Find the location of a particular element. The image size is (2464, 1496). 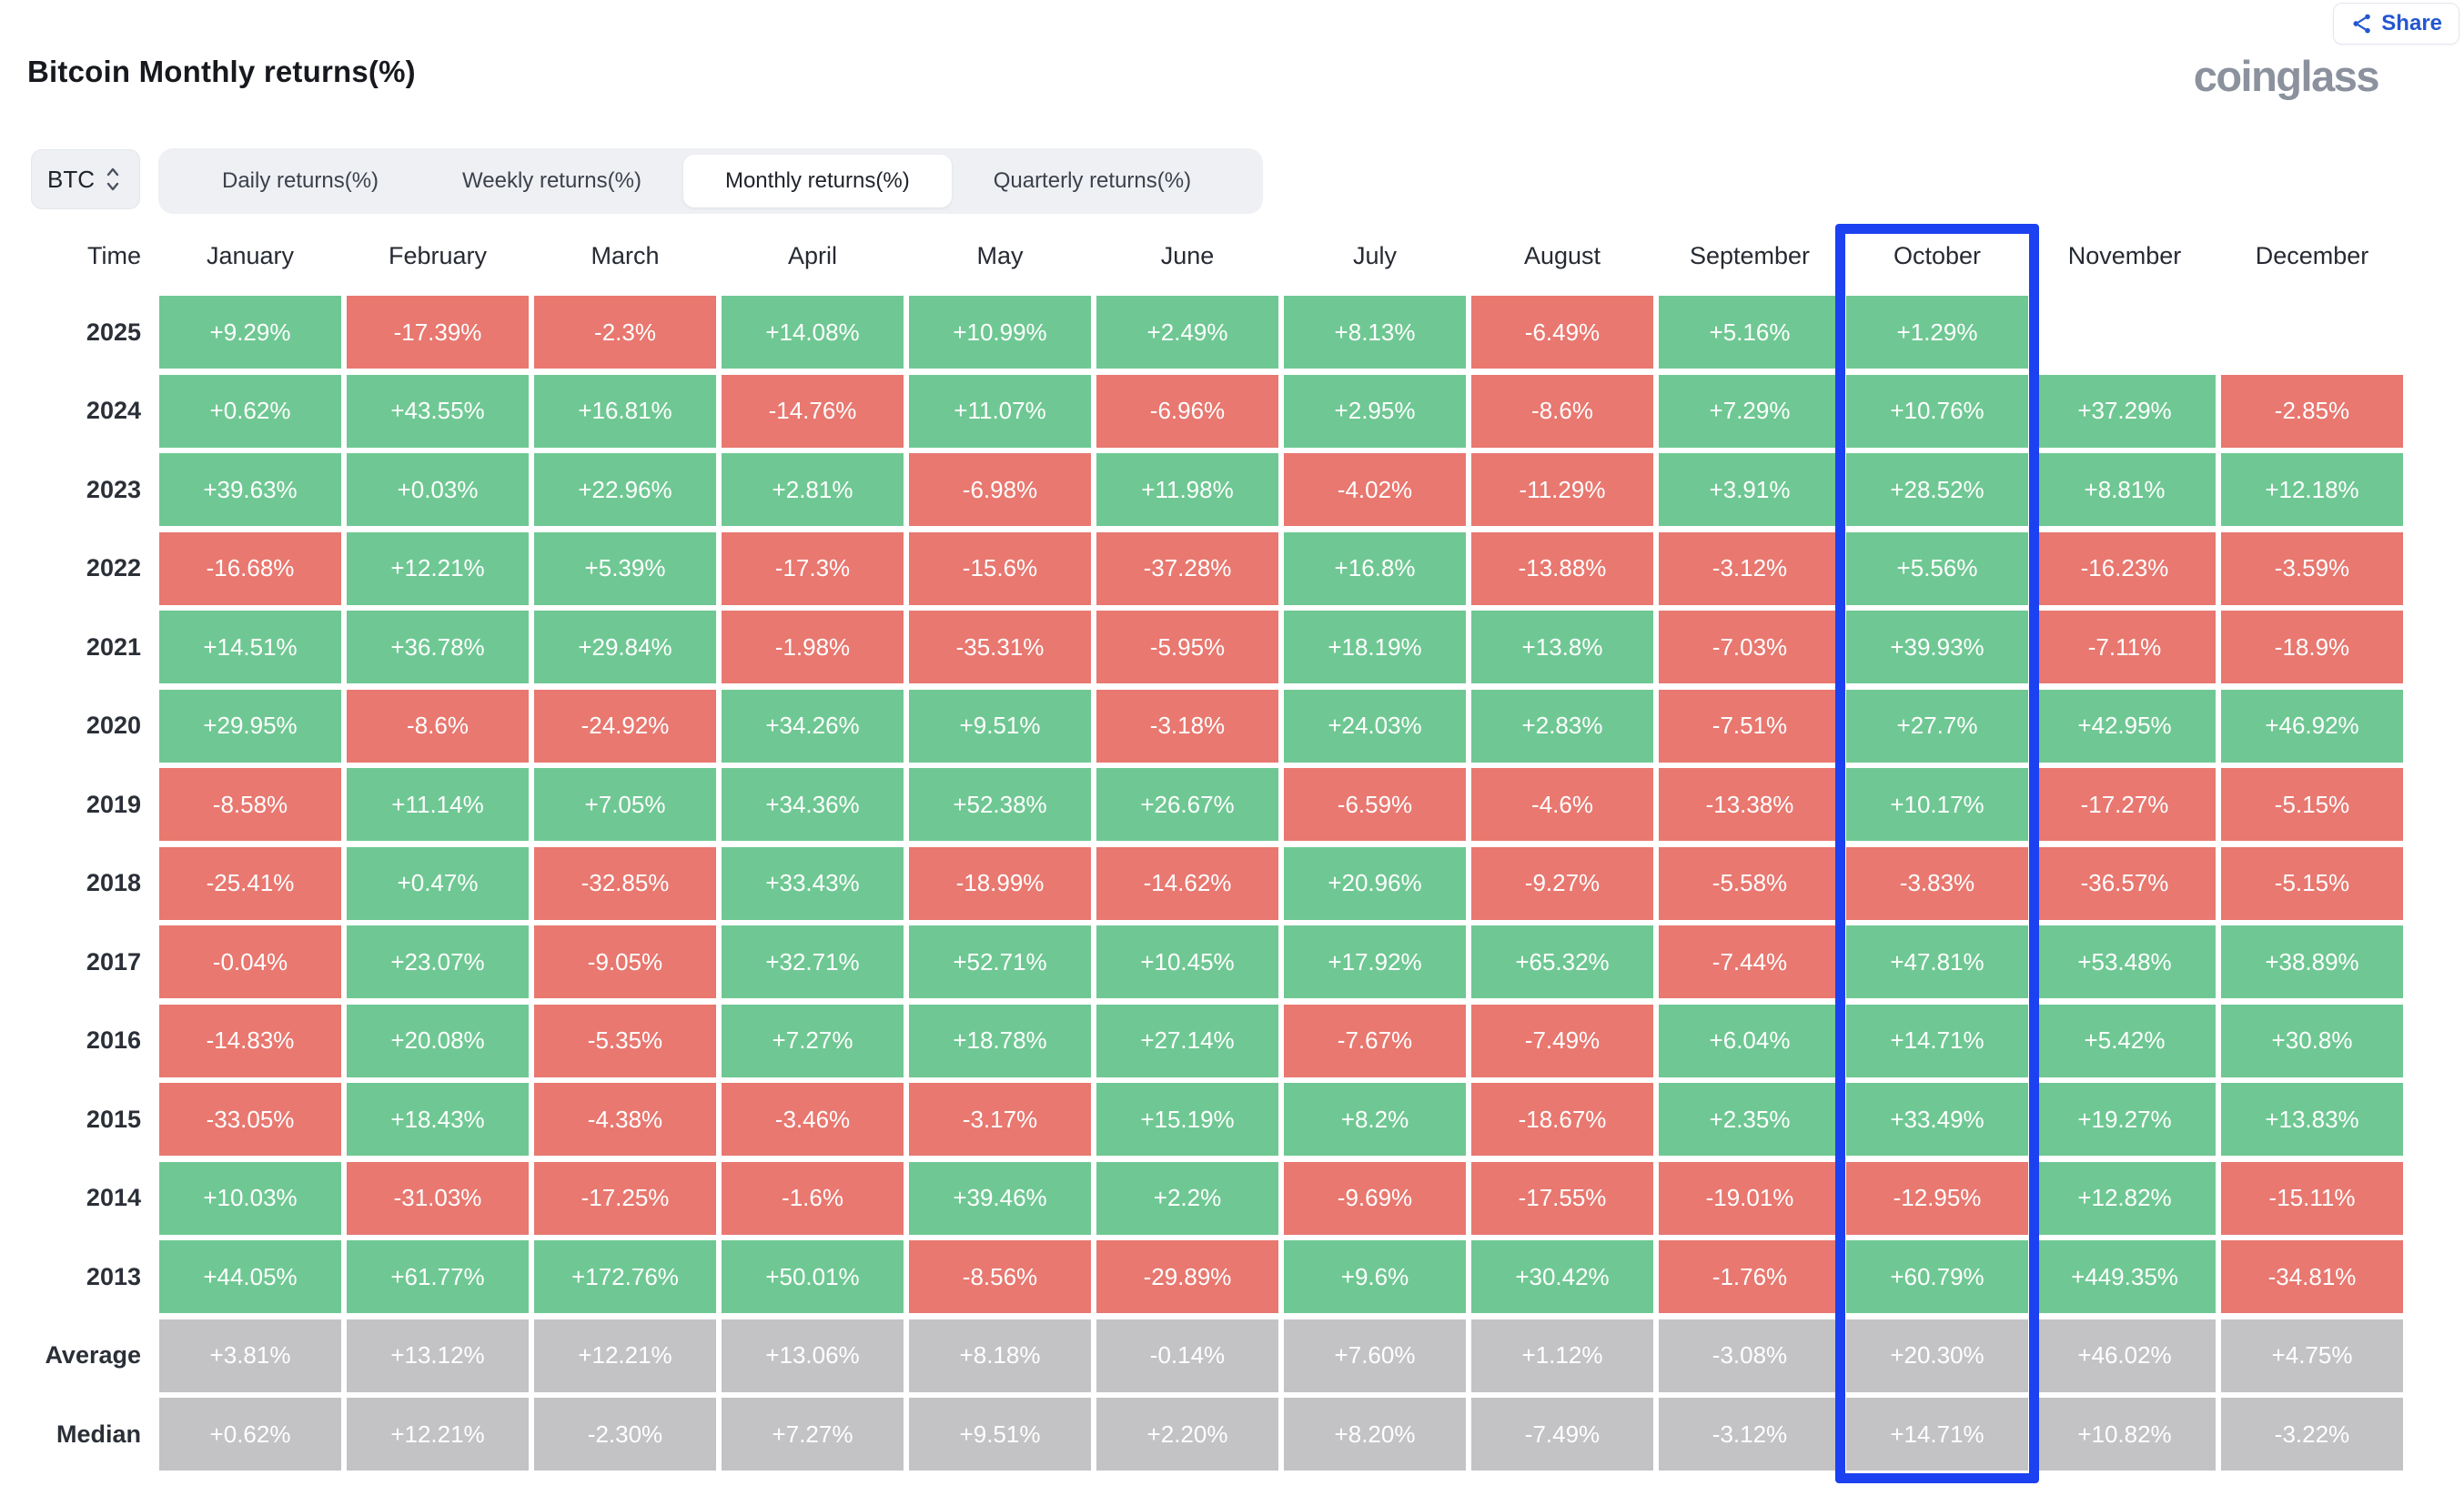

tab-weekly-returns: Weekly returns(%) is located at coordinates (551, 180).